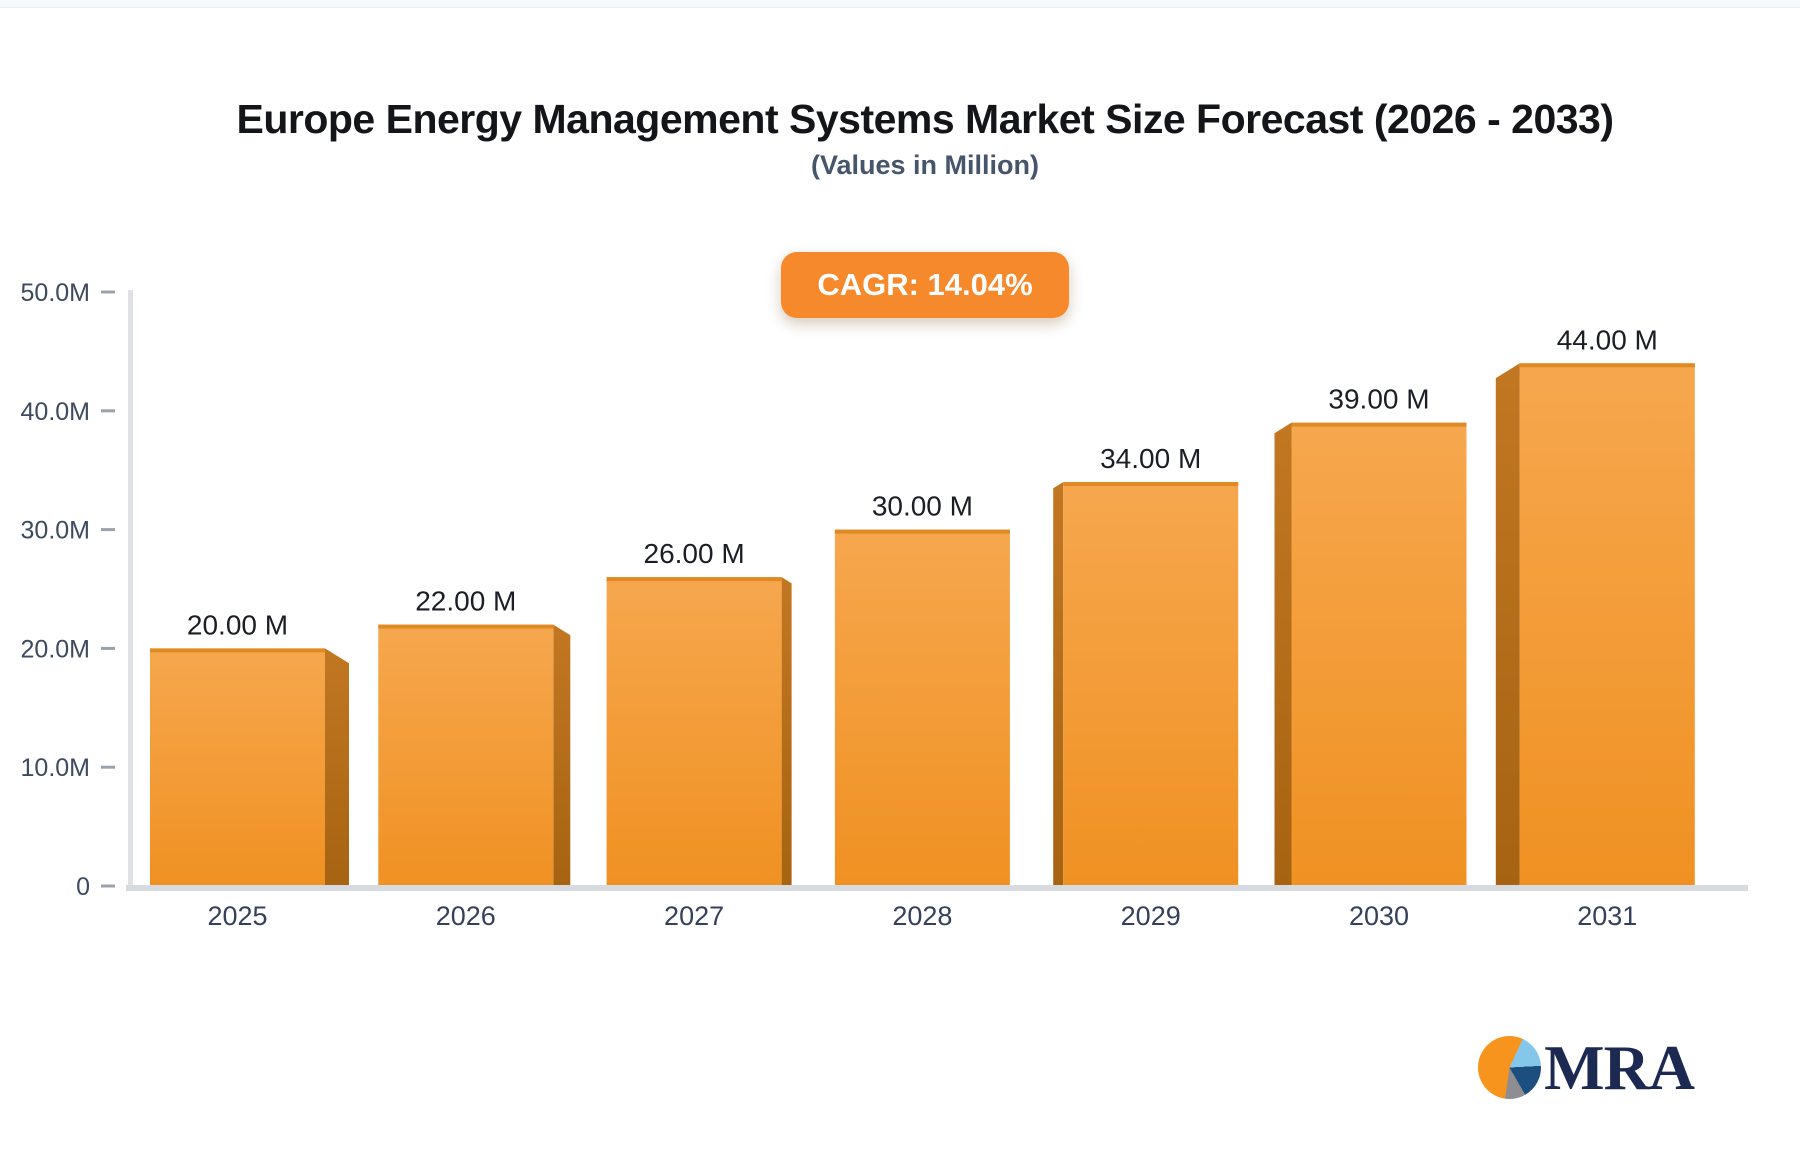  What do you see at coordinates (1510, 1067) in the screenshot?
I see `pie-chart-logo-icon` at bounding box center [1510, 1067].